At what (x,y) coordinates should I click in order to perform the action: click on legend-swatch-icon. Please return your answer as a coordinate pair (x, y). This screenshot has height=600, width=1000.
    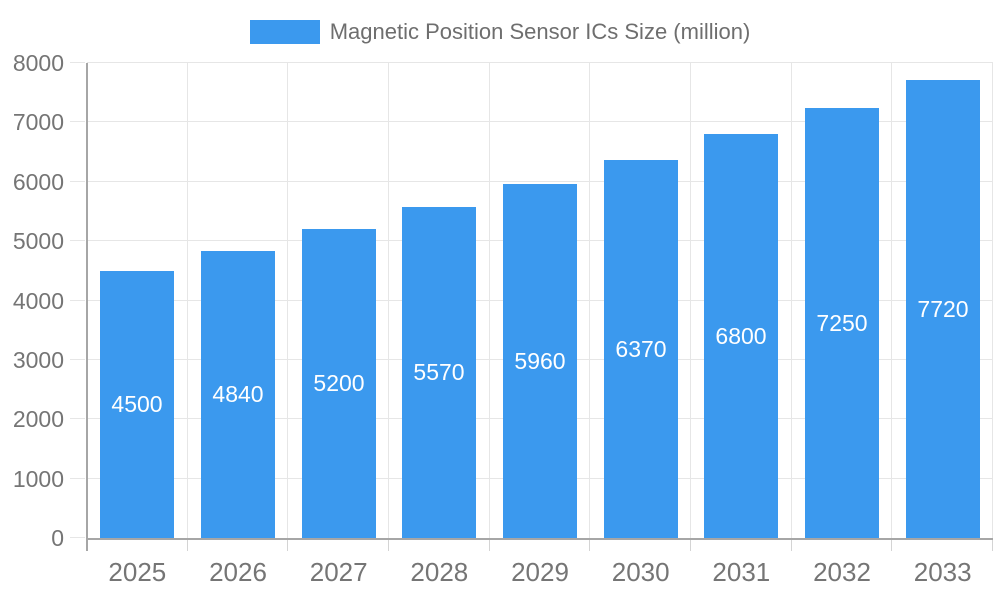
    Looking at the image, I should click on (284, 32).